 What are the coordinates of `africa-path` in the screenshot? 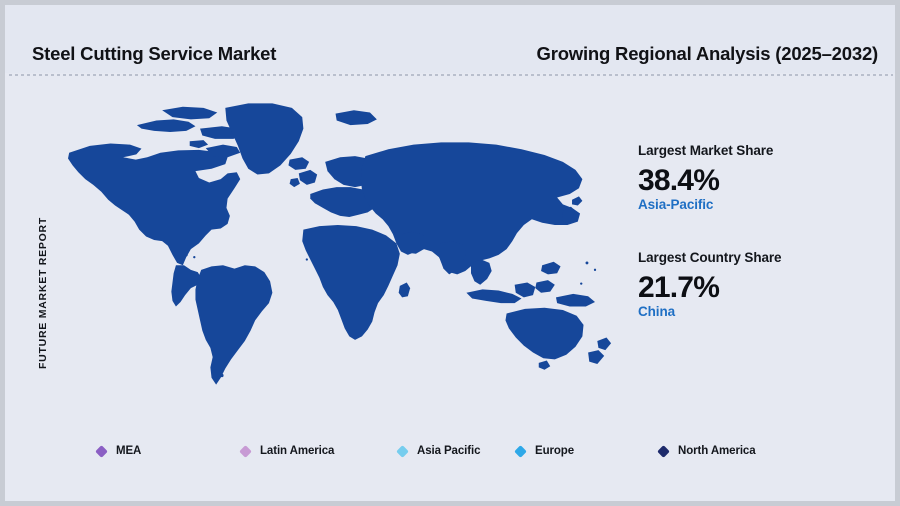 It's located at (351, 282).